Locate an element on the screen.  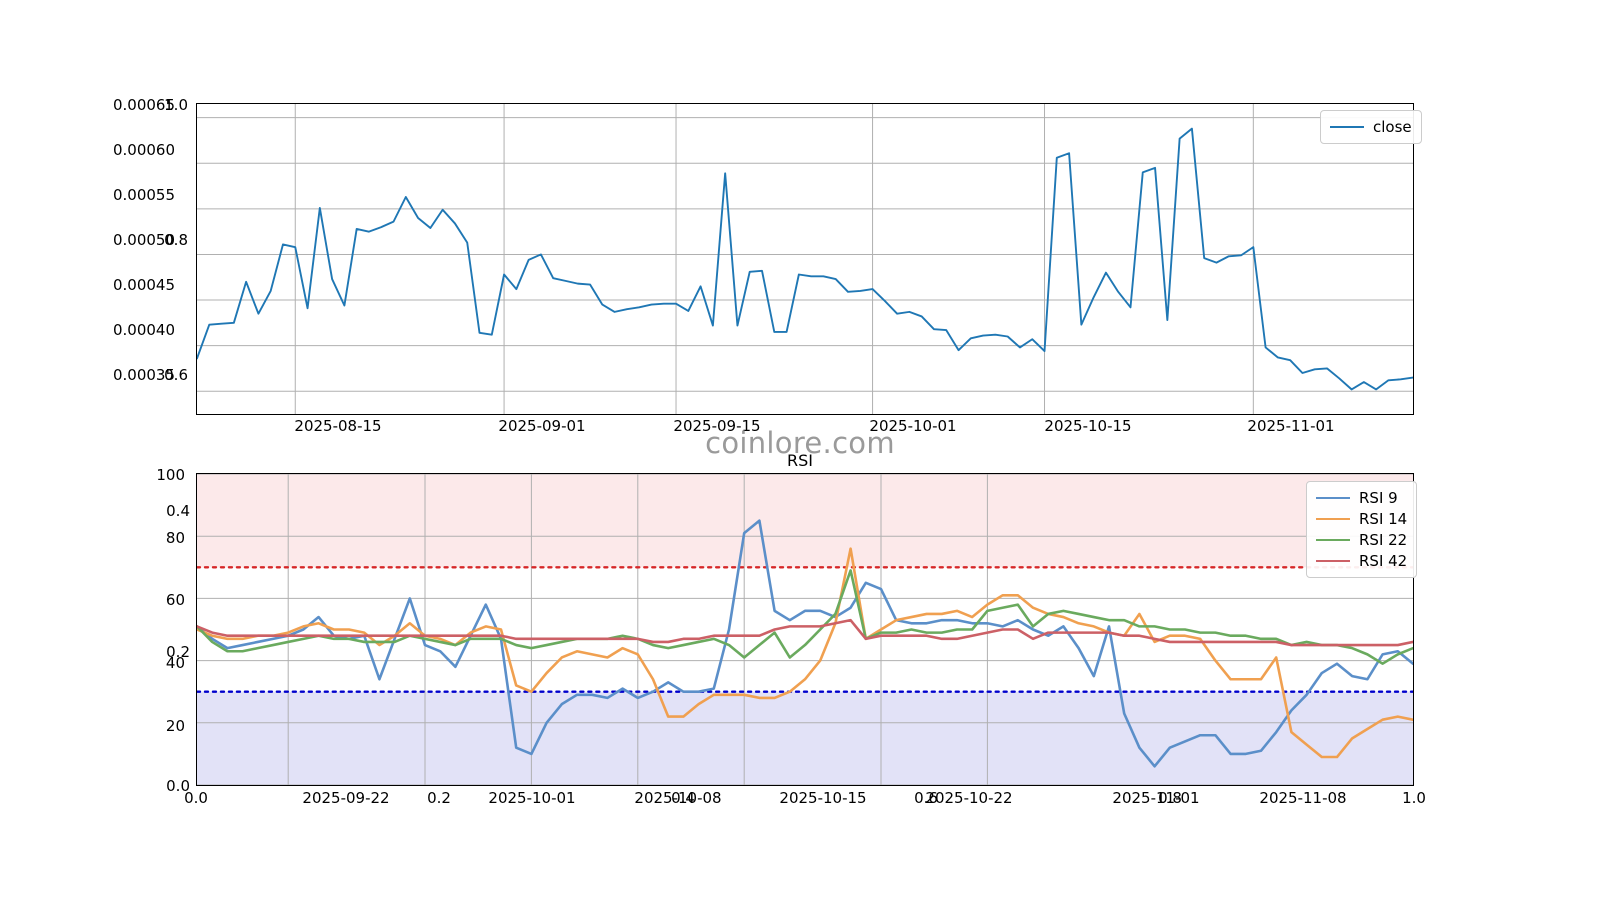
rsi-xtick-1: 2025-10-01 is located at coordinates (532, 798).